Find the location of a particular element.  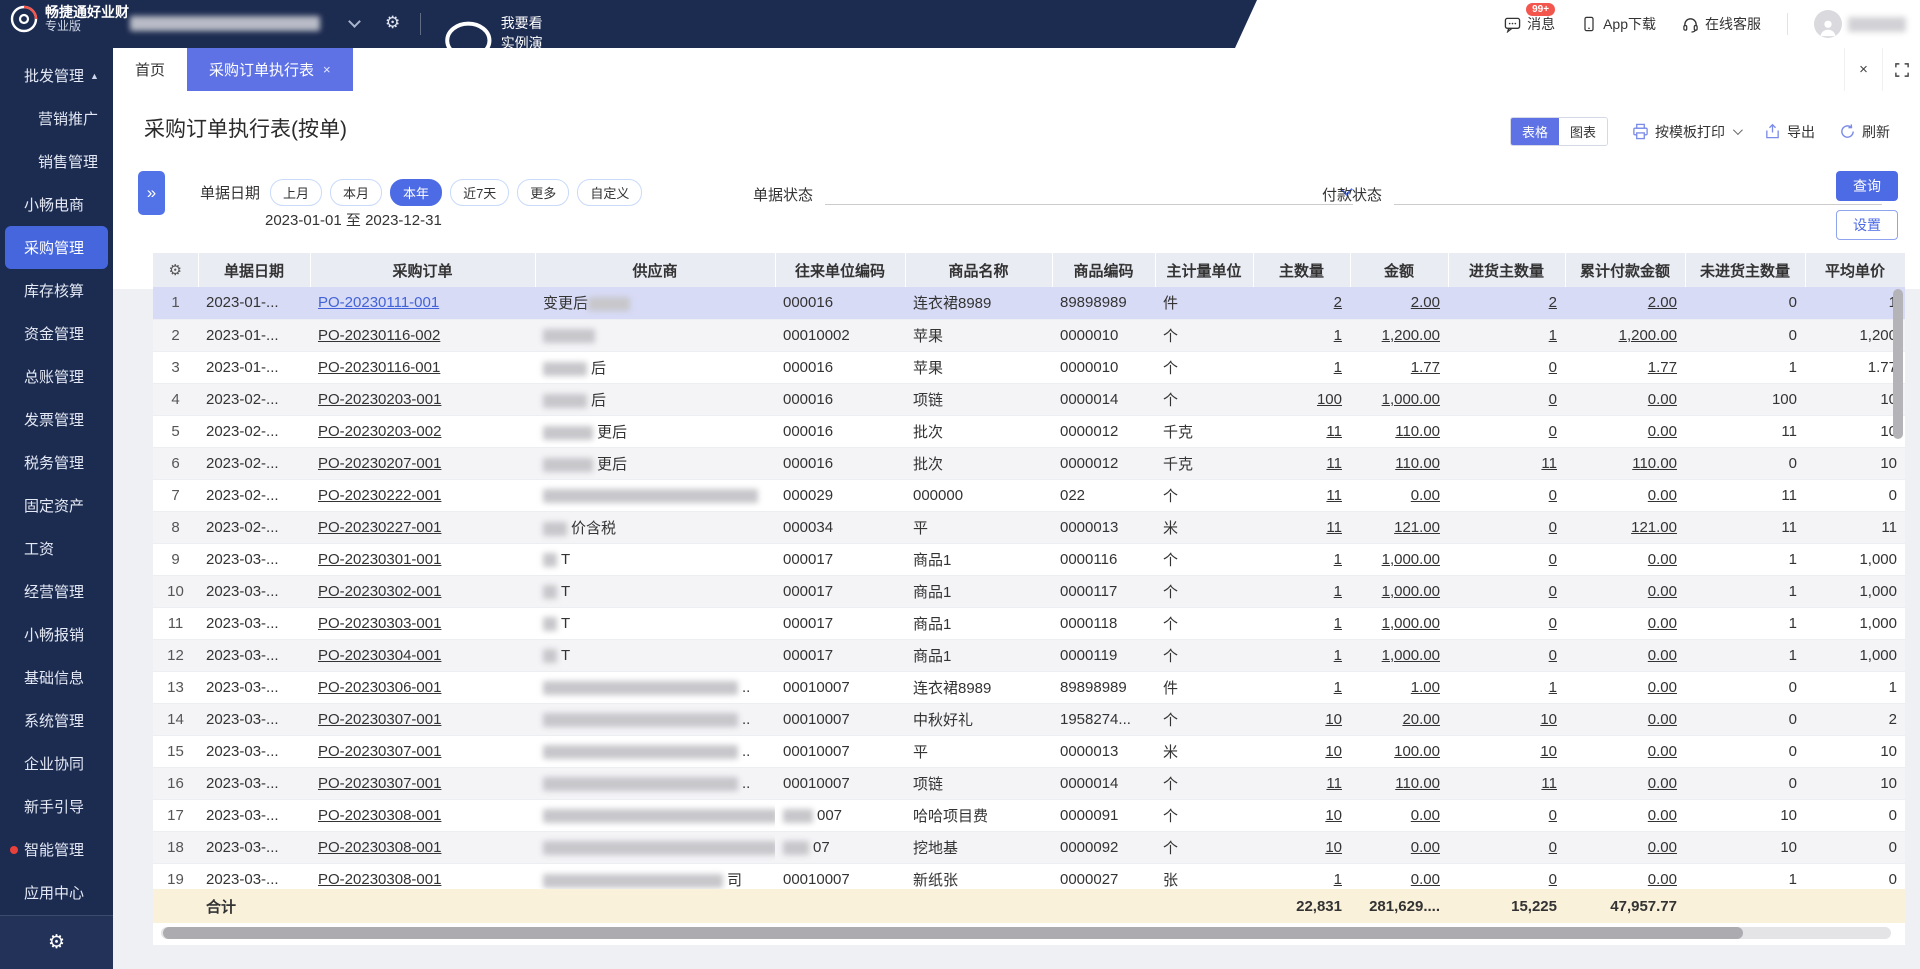

col-header-平均单价: 平均单价 is located at coordinates (1855, 270).